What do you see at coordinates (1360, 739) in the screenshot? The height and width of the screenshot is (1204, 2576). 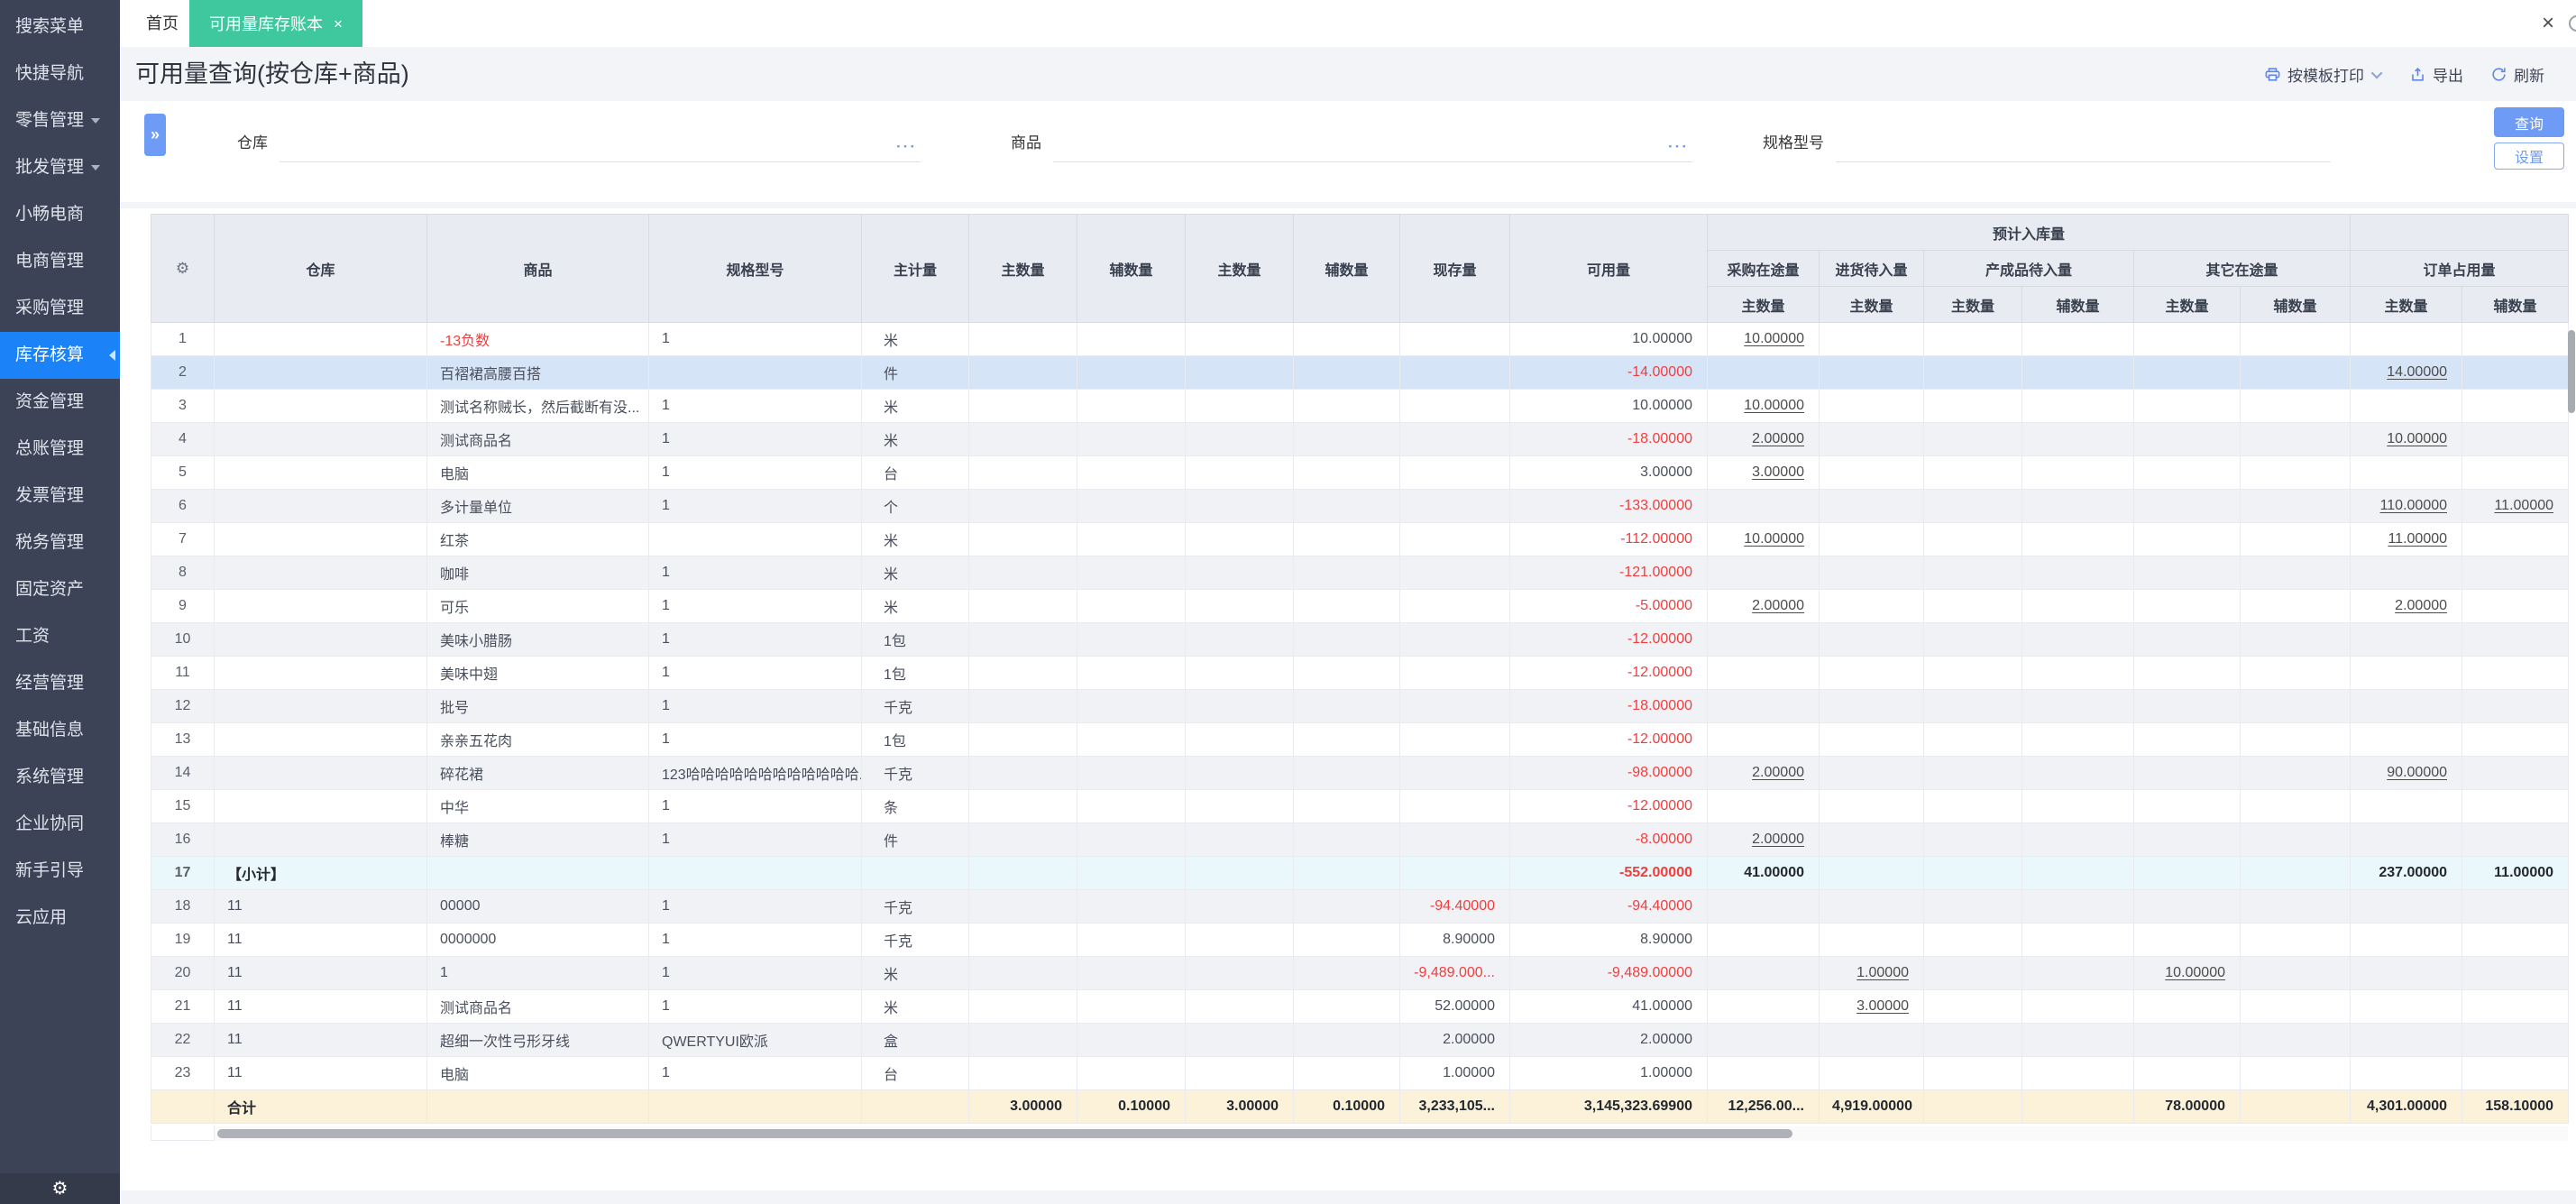 I see `table-row: 13 亲亲五花肉 1 1包 -12.00000` at bounding box center [1360, 739].